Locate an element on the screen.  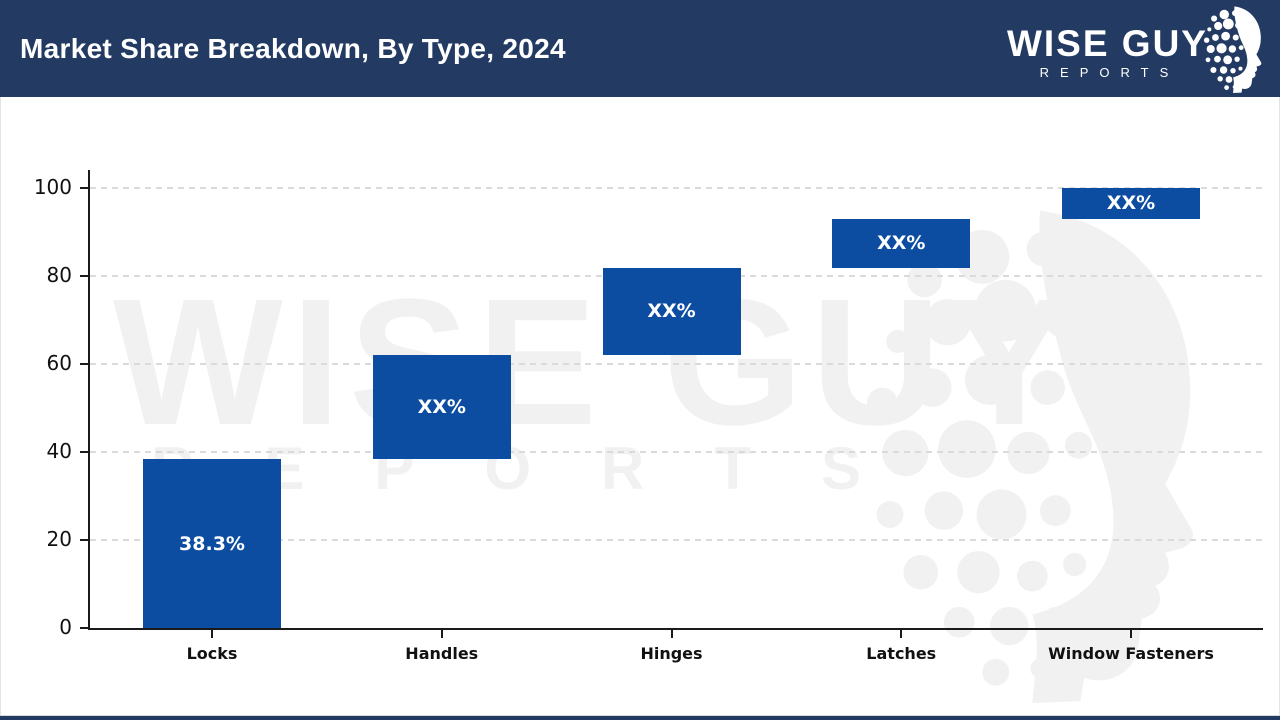
y-axis-line is located at coordinates (89, 400).